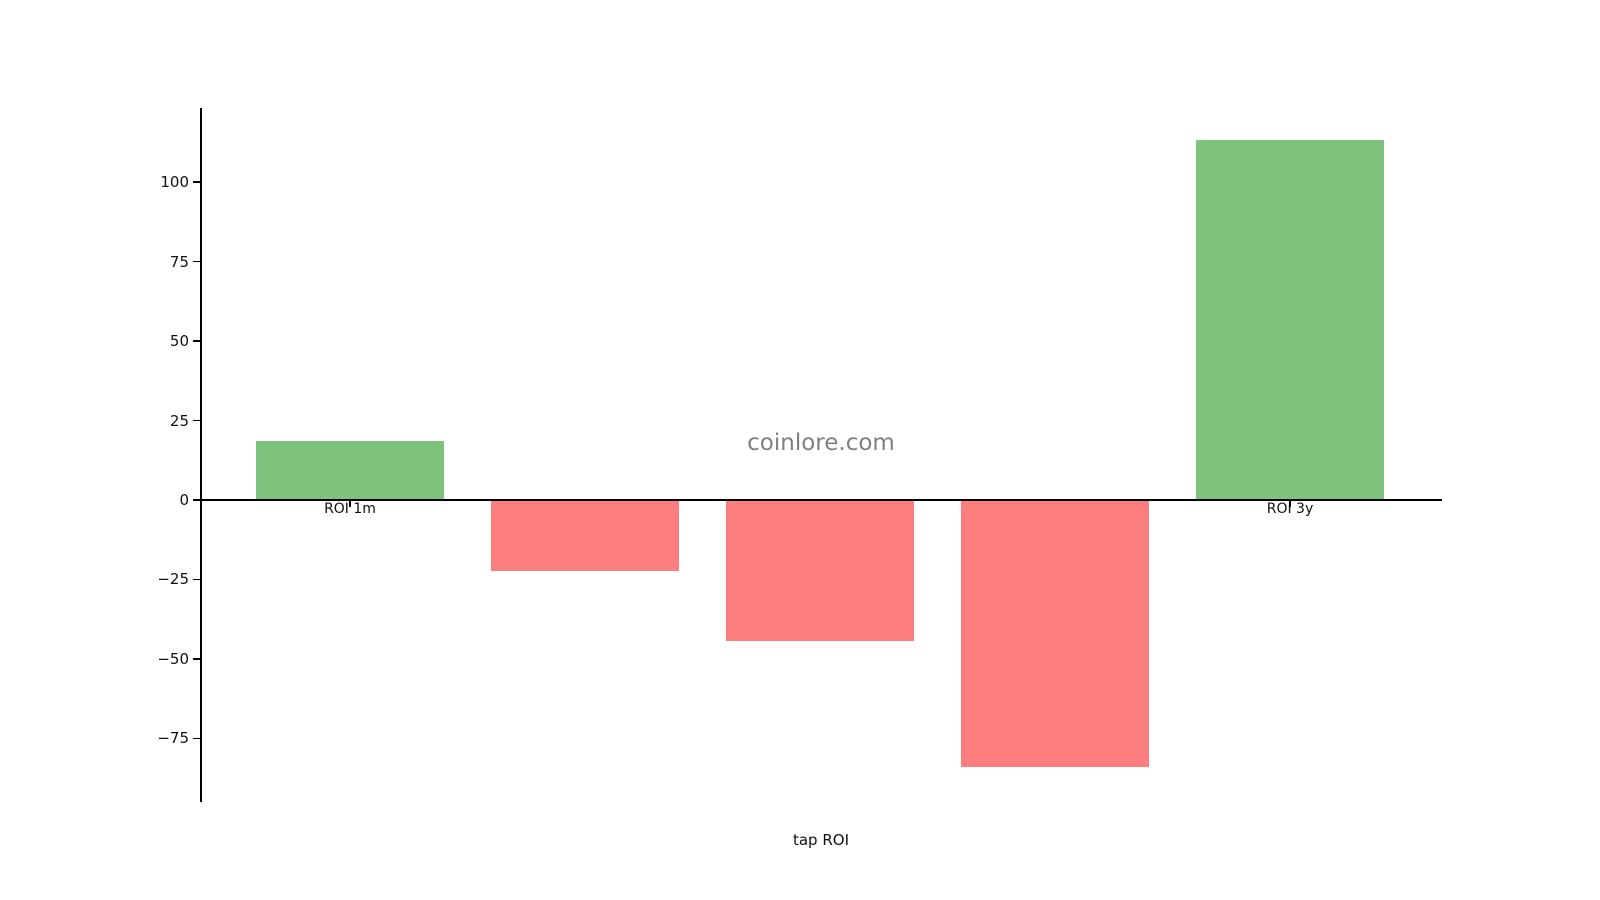 The image size is (1600, 900). What do you see at coordinates (179, 261) in the screenshot?
I see `y-tick-label: 75` at bounding box center [179, 261].